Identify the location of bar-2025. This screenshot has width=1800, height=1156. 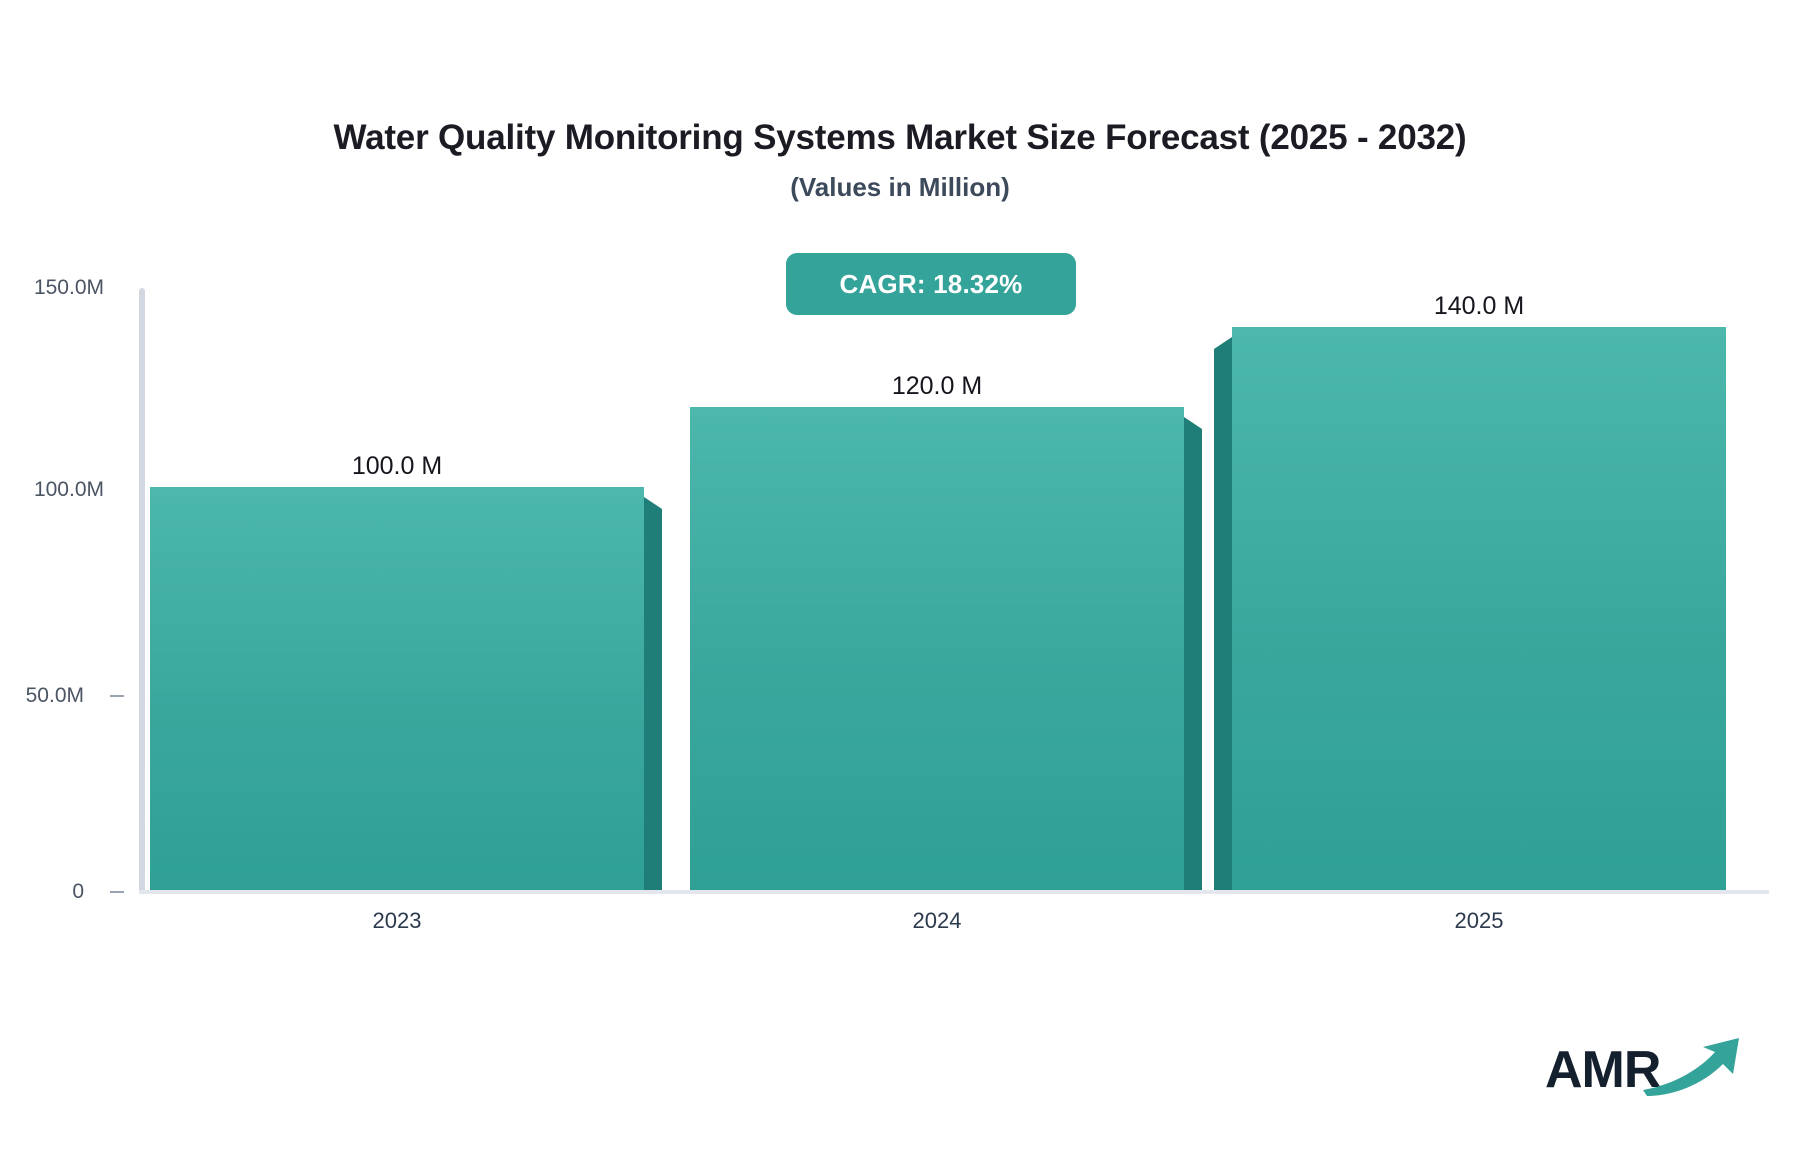
(1470, 608).